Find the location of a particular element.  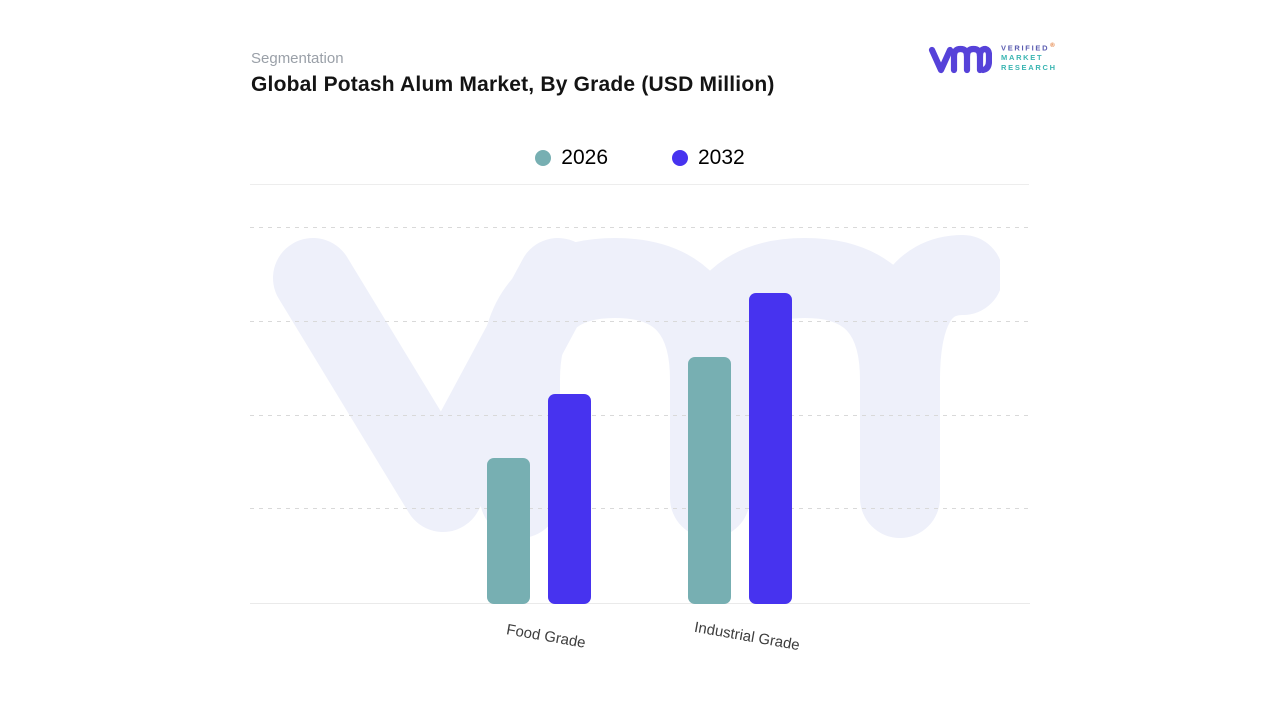

logo-market-label: MARKET is located at coordinates (1022, 58).